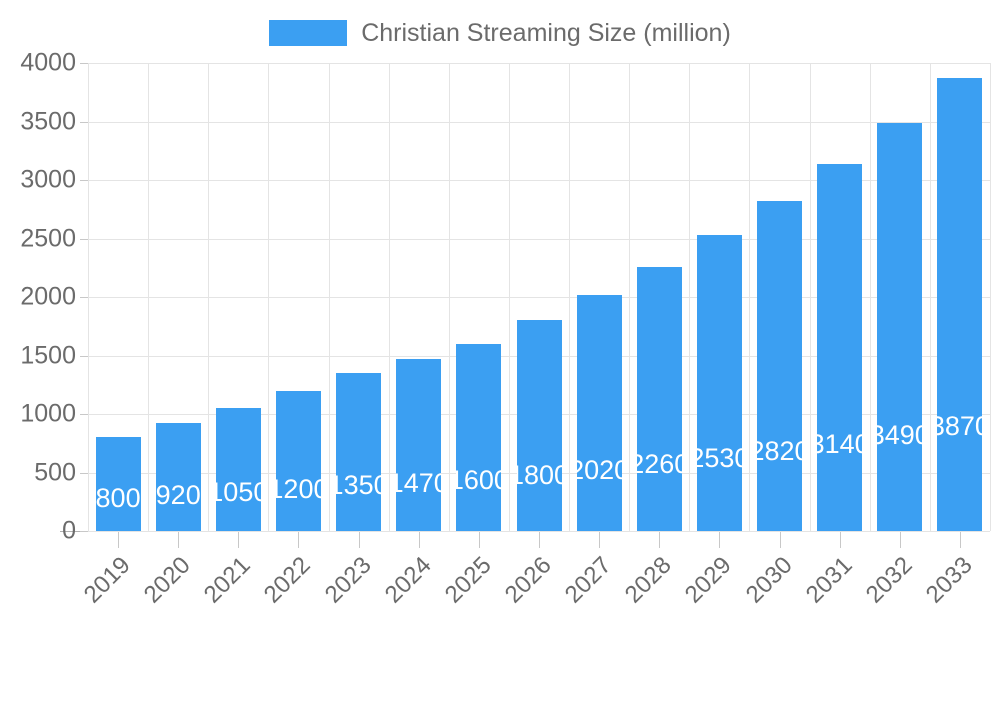 The height and width of the screenshot is (712, 1000). I want to click on bar: 920, so click(178, 477).